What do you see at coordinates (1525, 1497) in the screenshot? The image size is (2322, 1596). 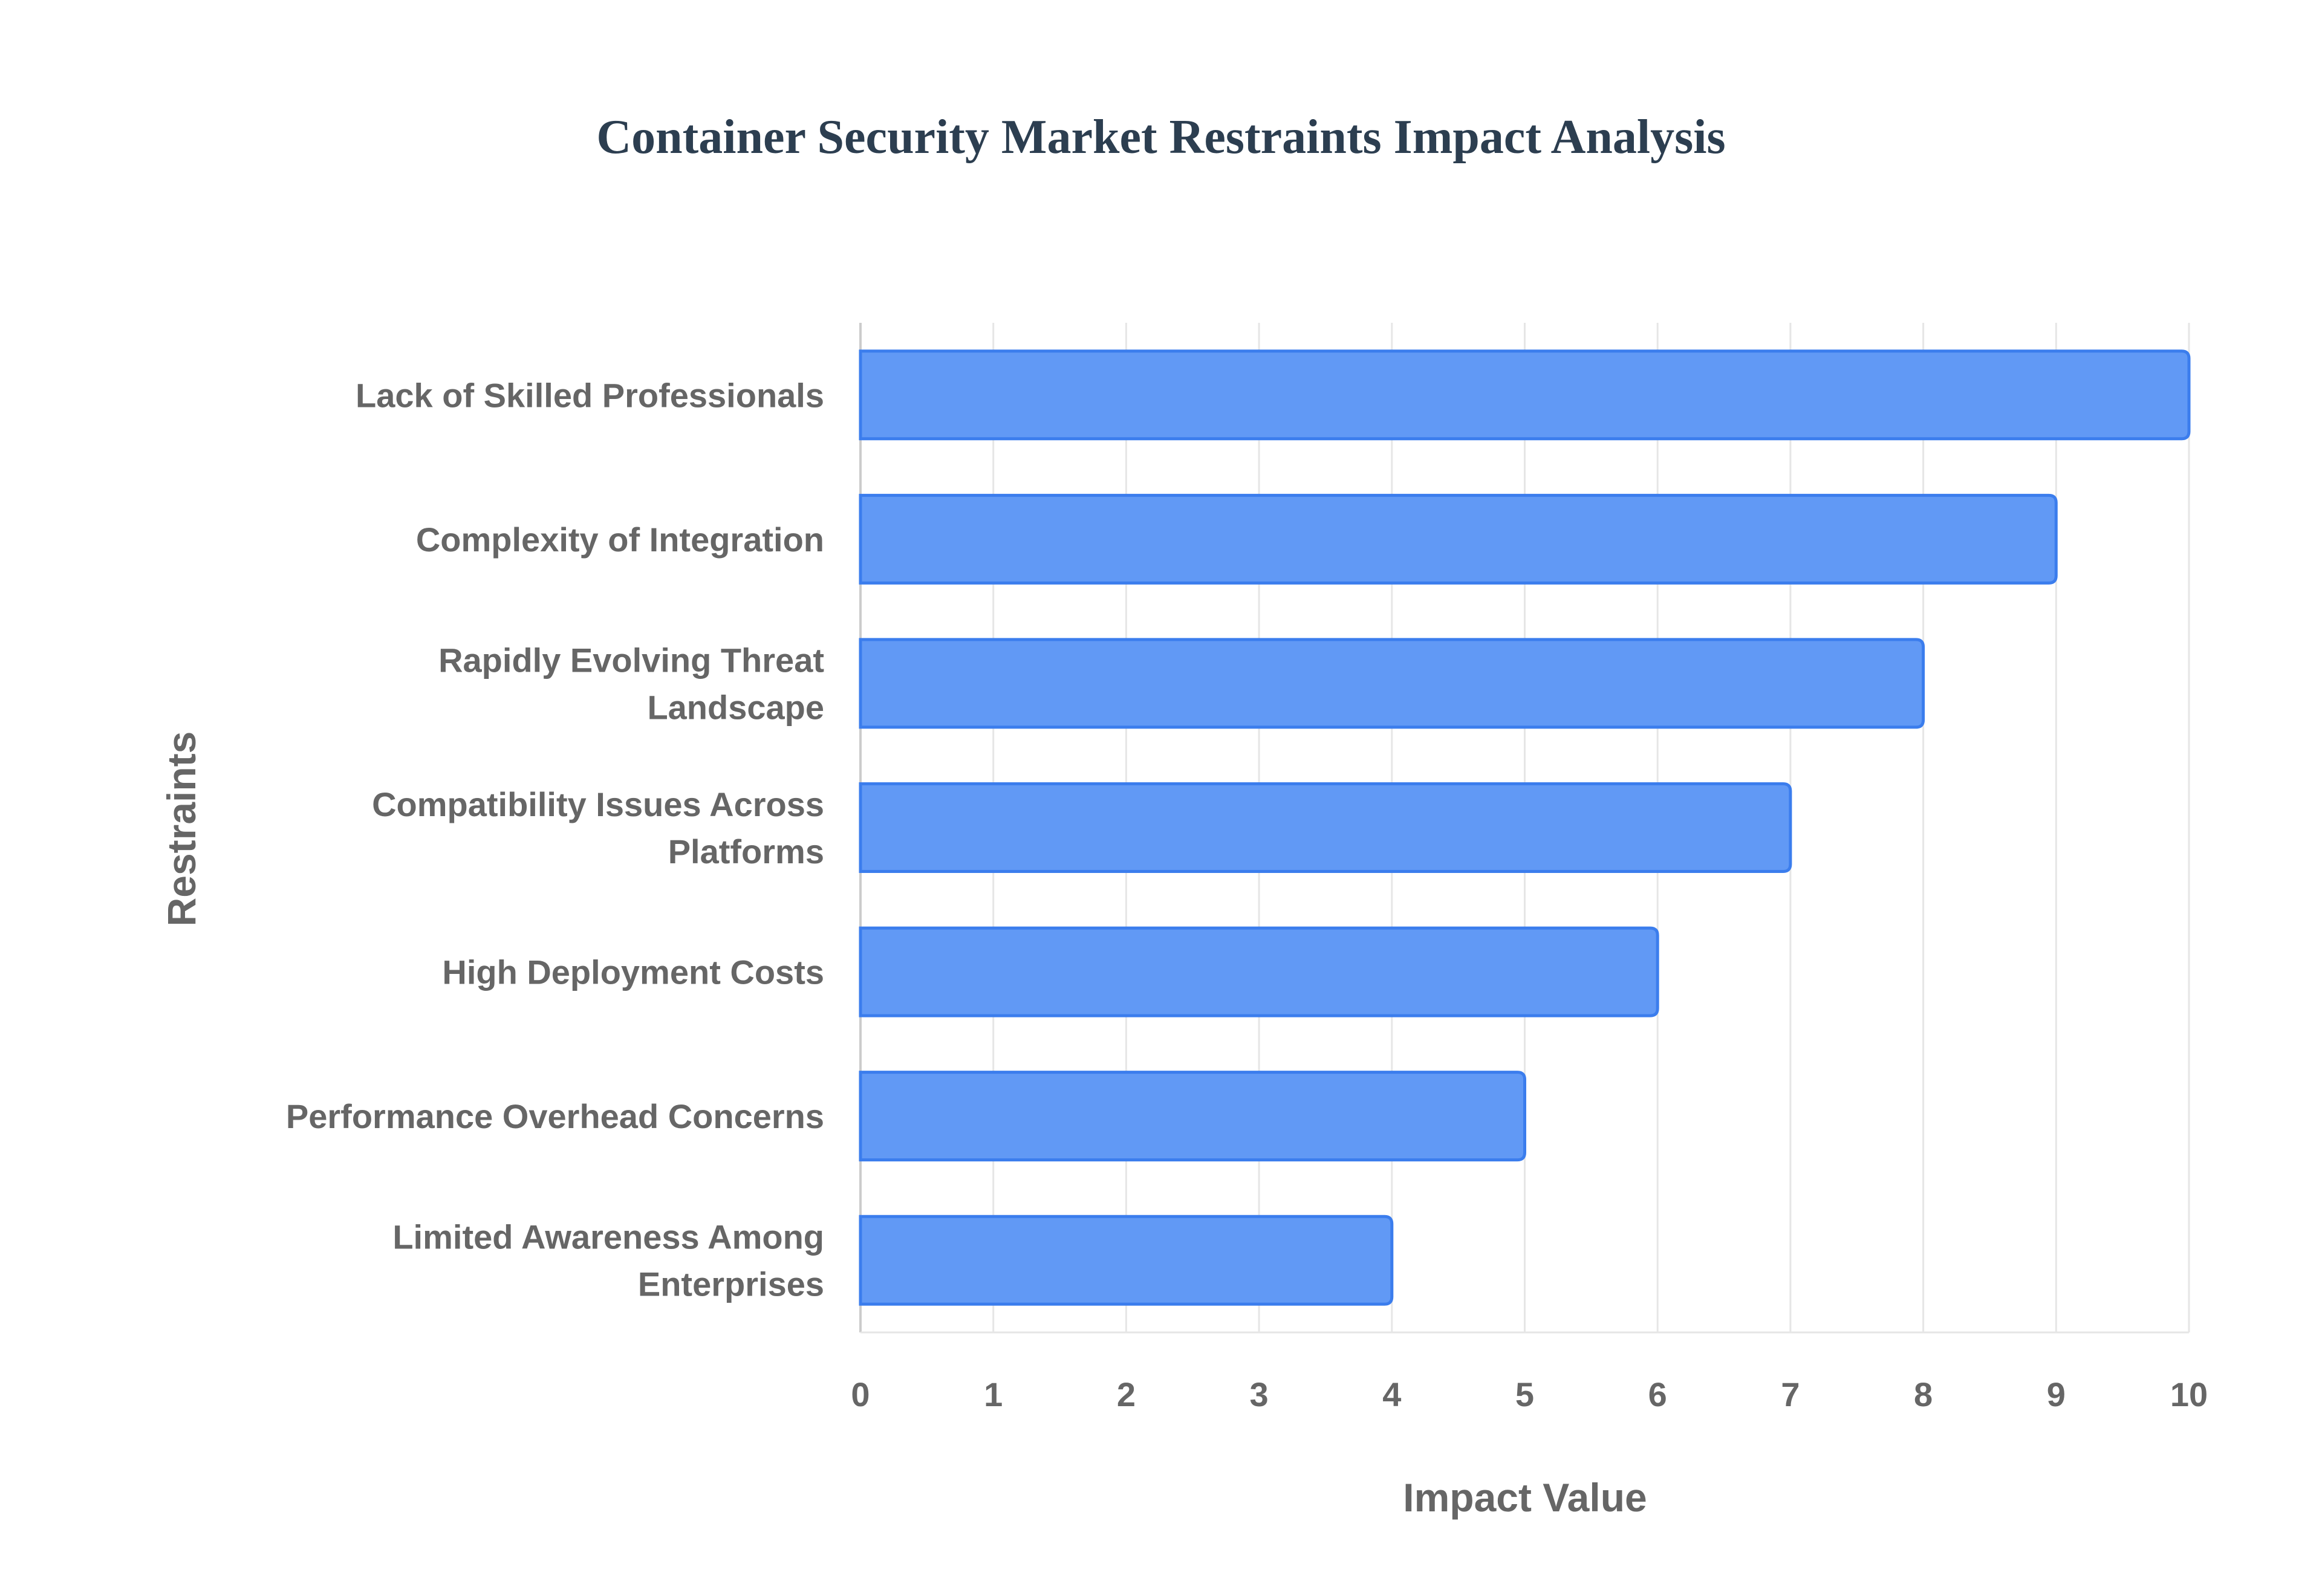 I see `x-axis-title: Impact Value` at bounding box center [1525, 1497].